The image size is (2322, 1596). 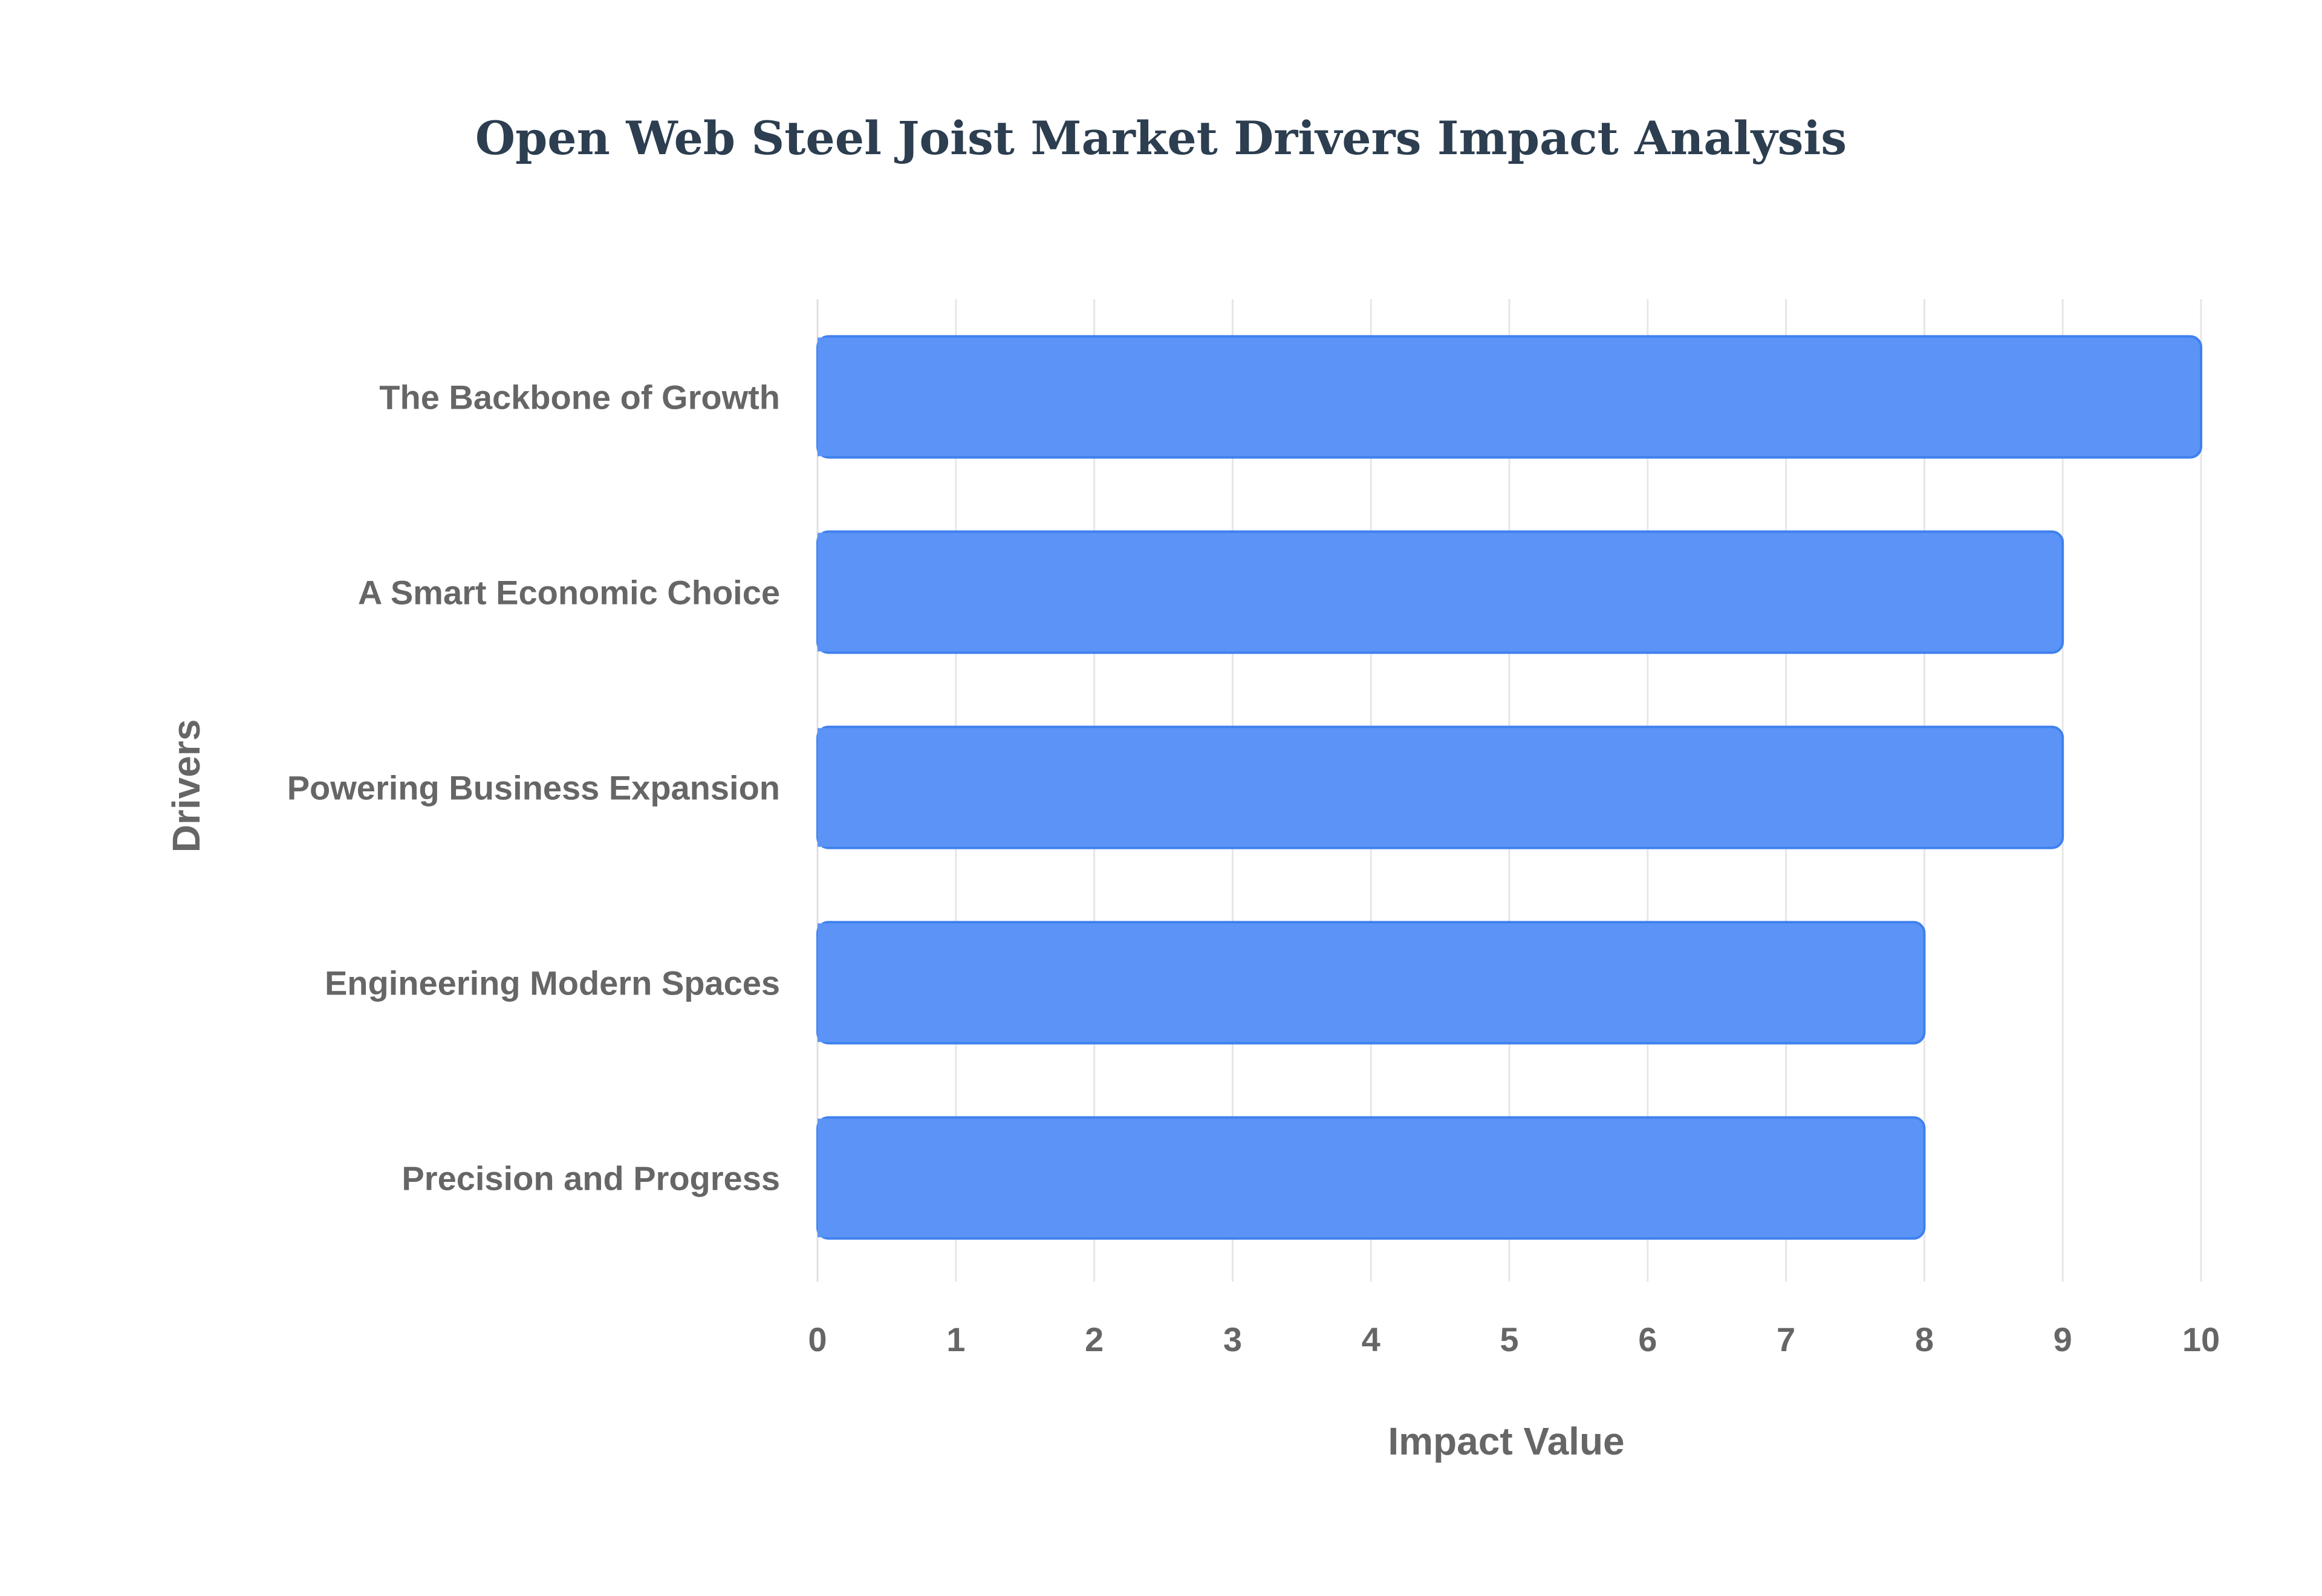 I want to click on x-tick-label: 9, so click(x=2063, y=1339).